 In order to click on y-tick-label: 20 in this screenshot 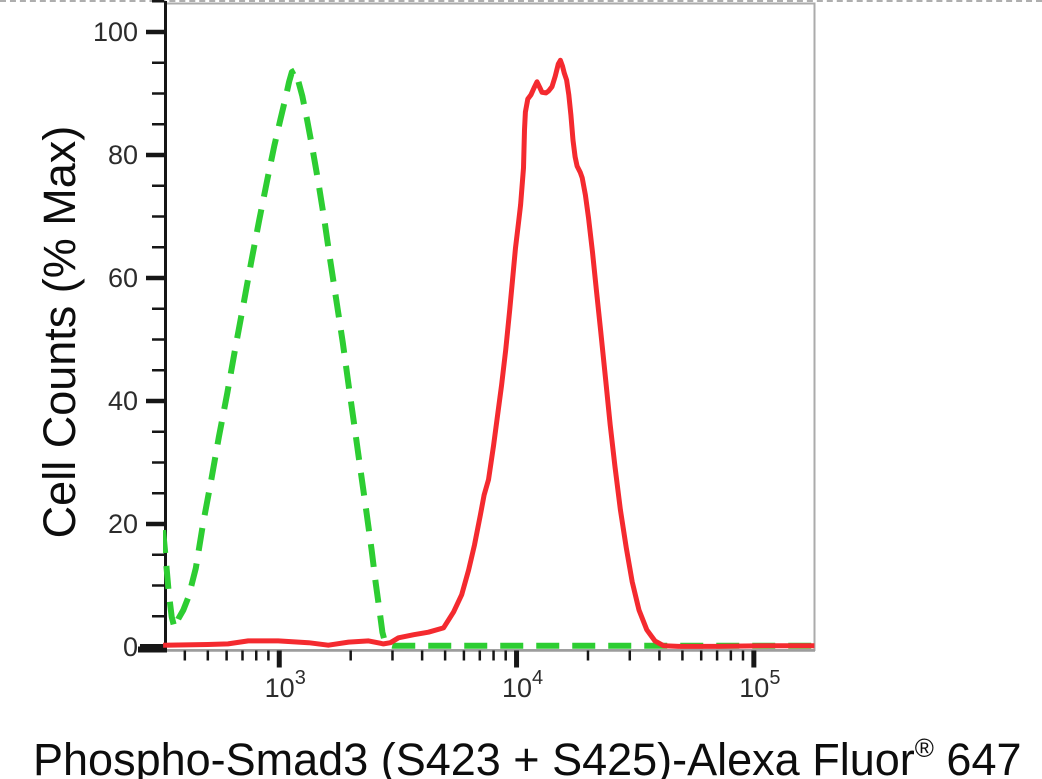, I will do `click(123, 524)`.